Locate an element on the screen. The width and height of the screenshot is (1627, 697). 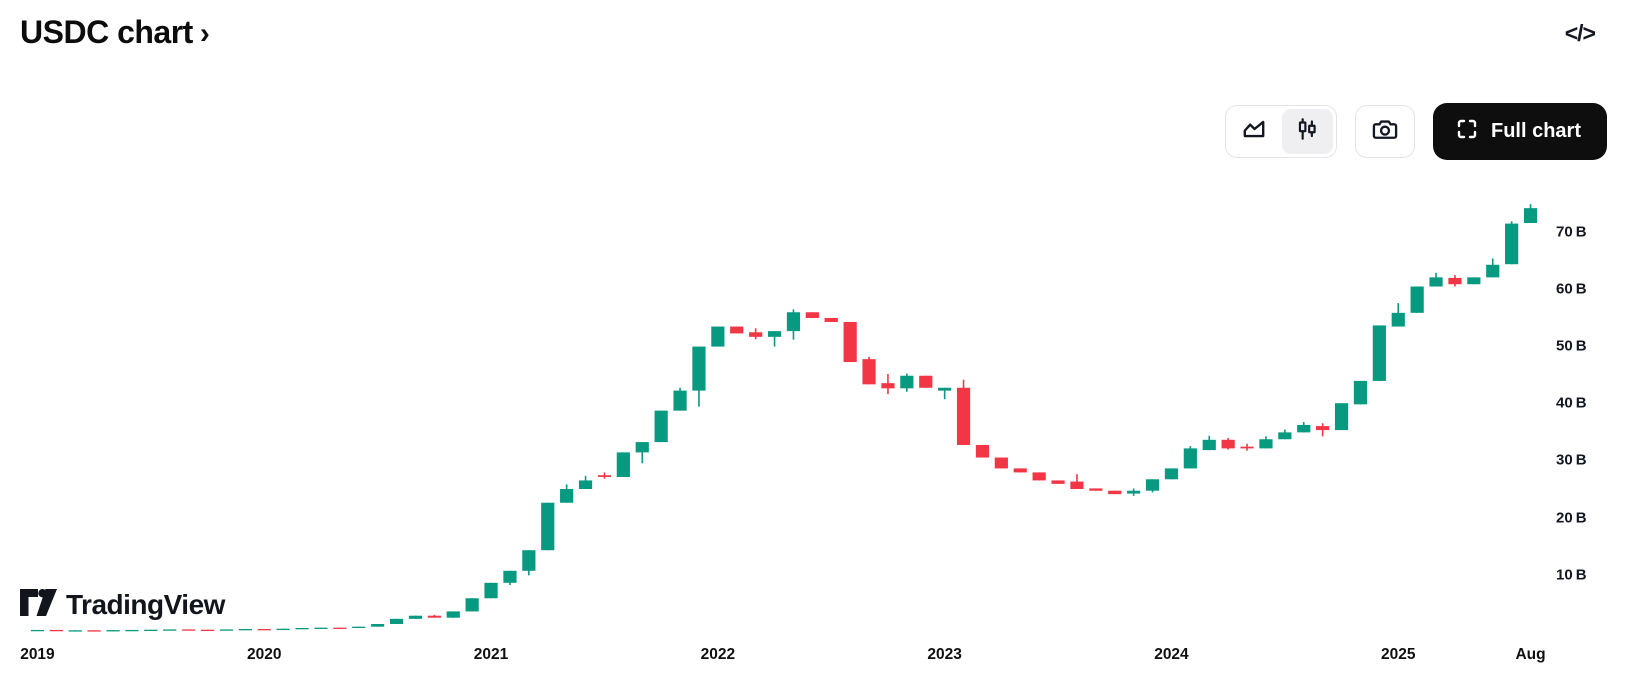
tradingview-mark-icon is located at coordinates (38, 605).